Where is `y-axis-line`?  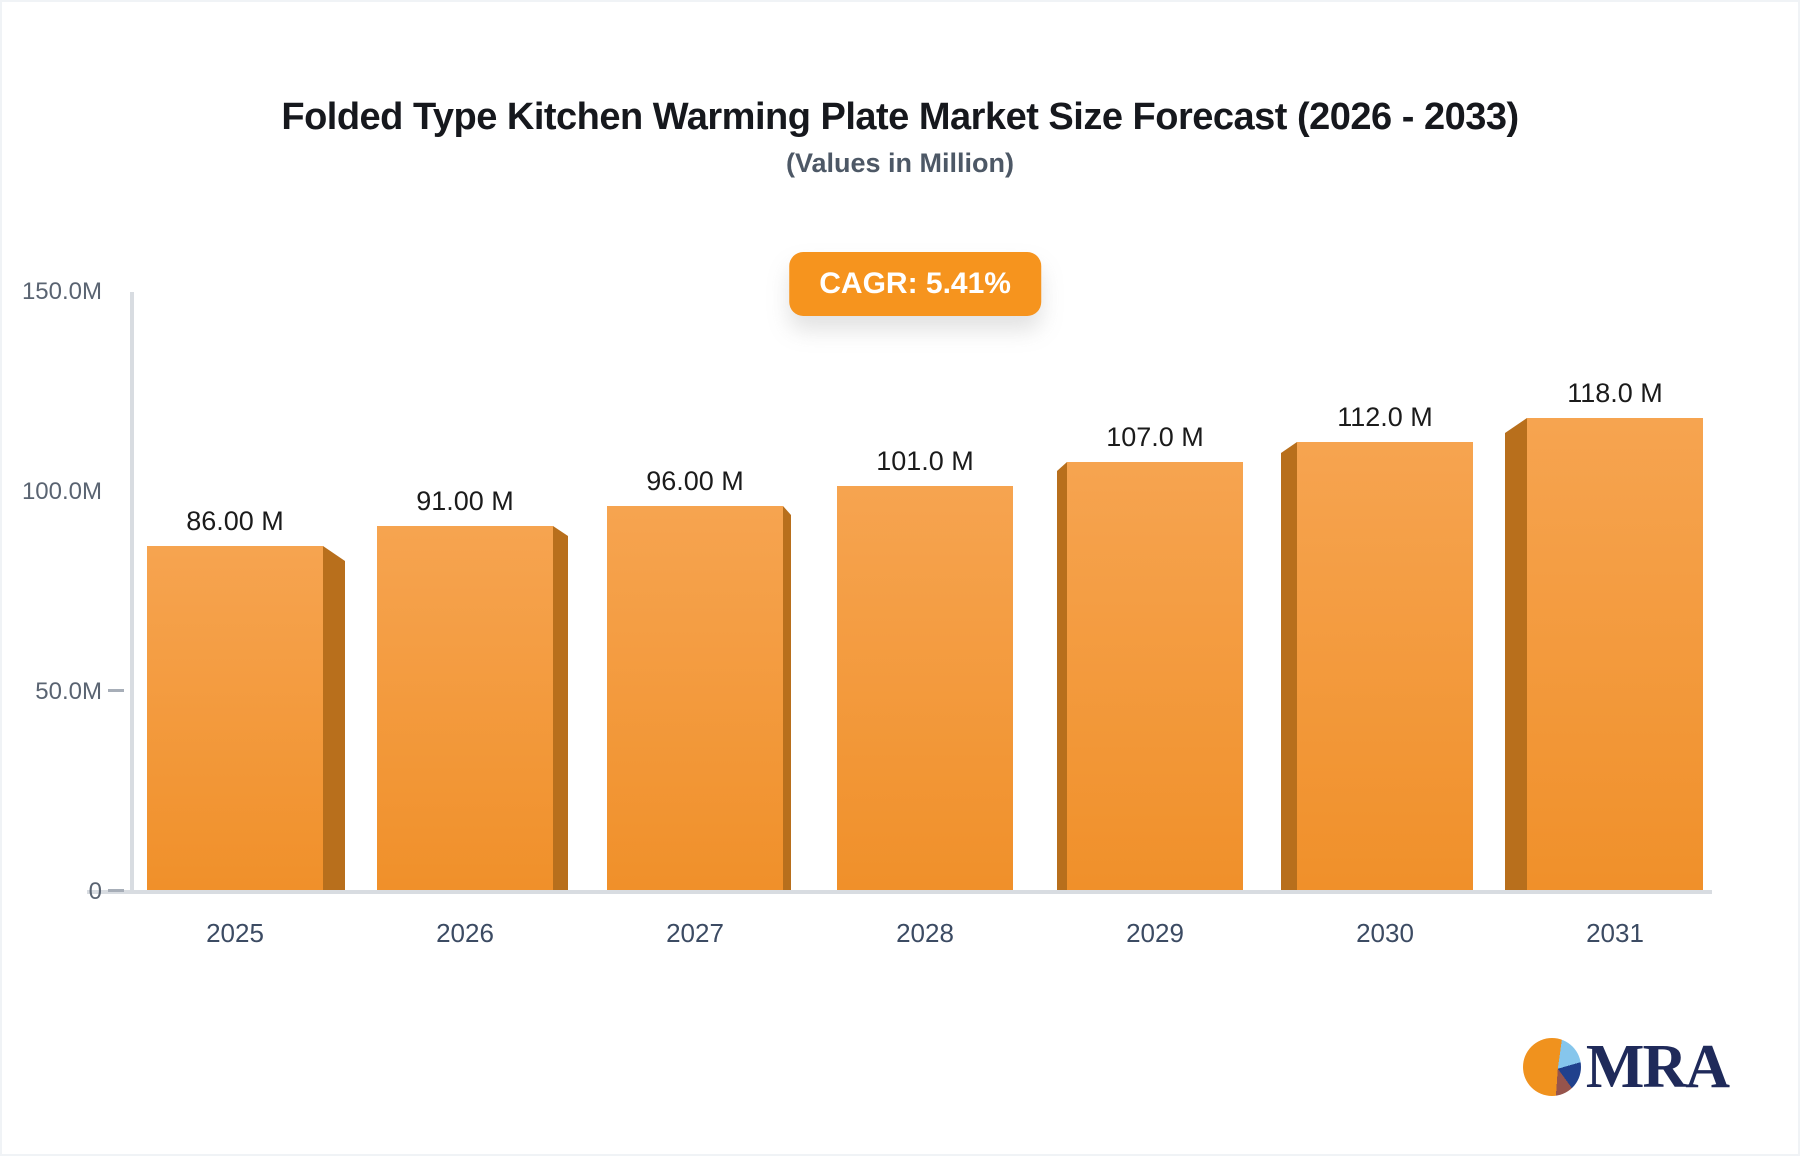 y-axis-line is located at coordinates (132, 592).